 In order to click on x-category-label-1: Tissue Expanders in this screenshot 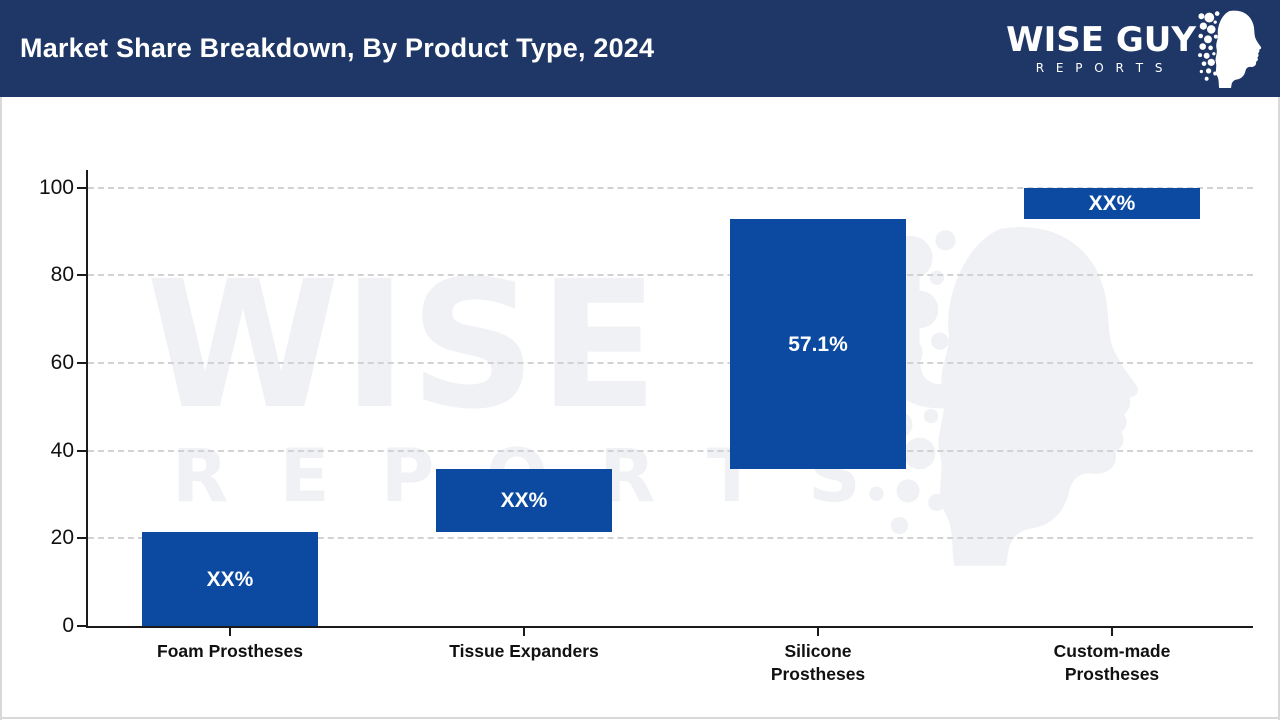, I will do `click(524, 651)`.